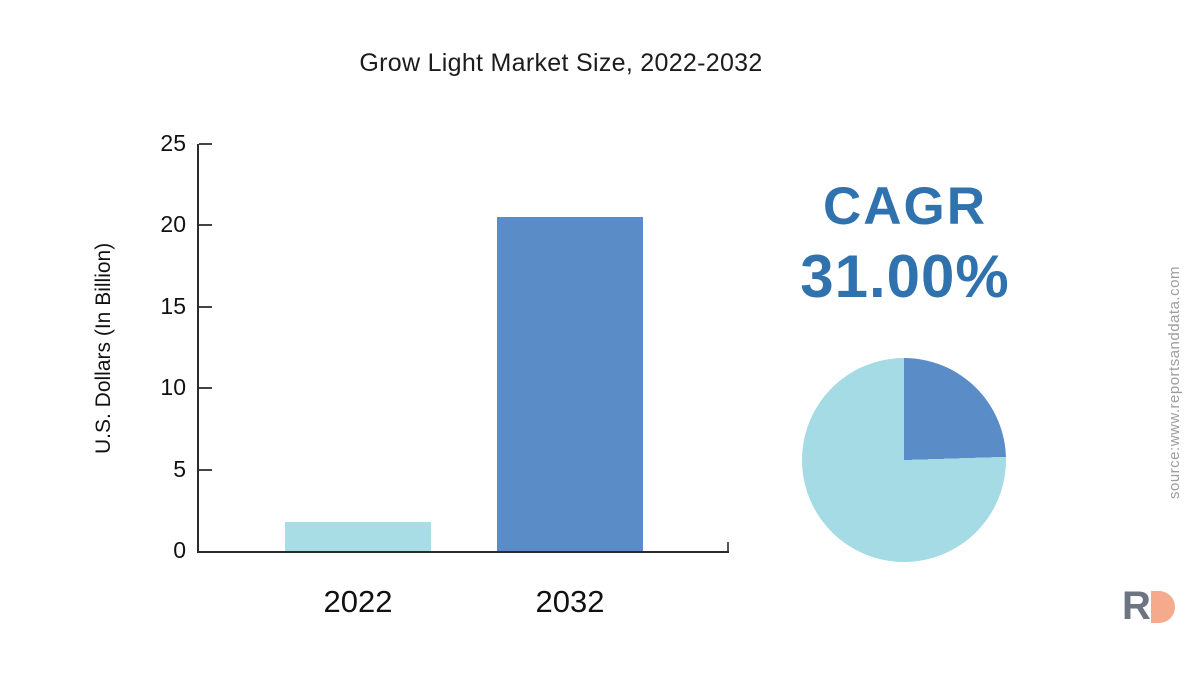  I want to click on y-tick-label: 5, so click(179, 468).